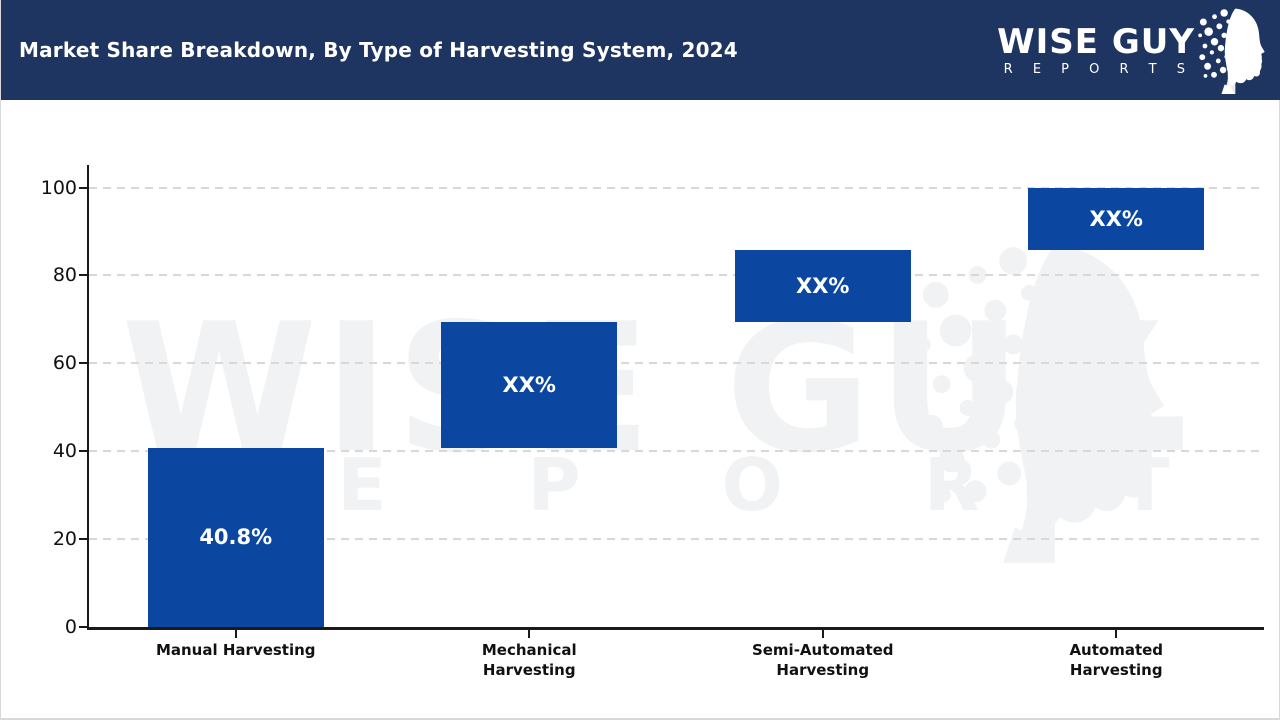 Image resolution: width=1280 pixels, height=720 pixels. Describe the element at coordinates (70, 627) in the screenshot. I see `y-axis-tick-label-0: 0` at that location.